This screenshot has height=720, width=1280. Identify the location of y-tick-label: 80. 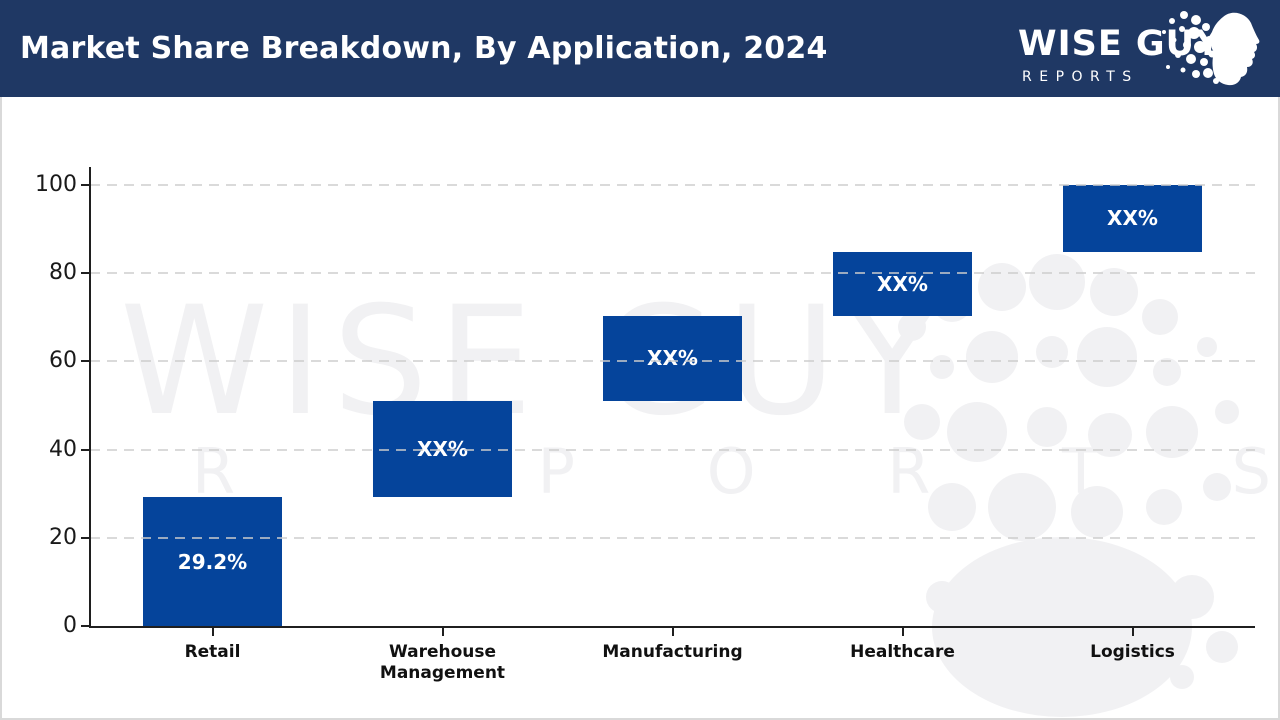
(63, 273).